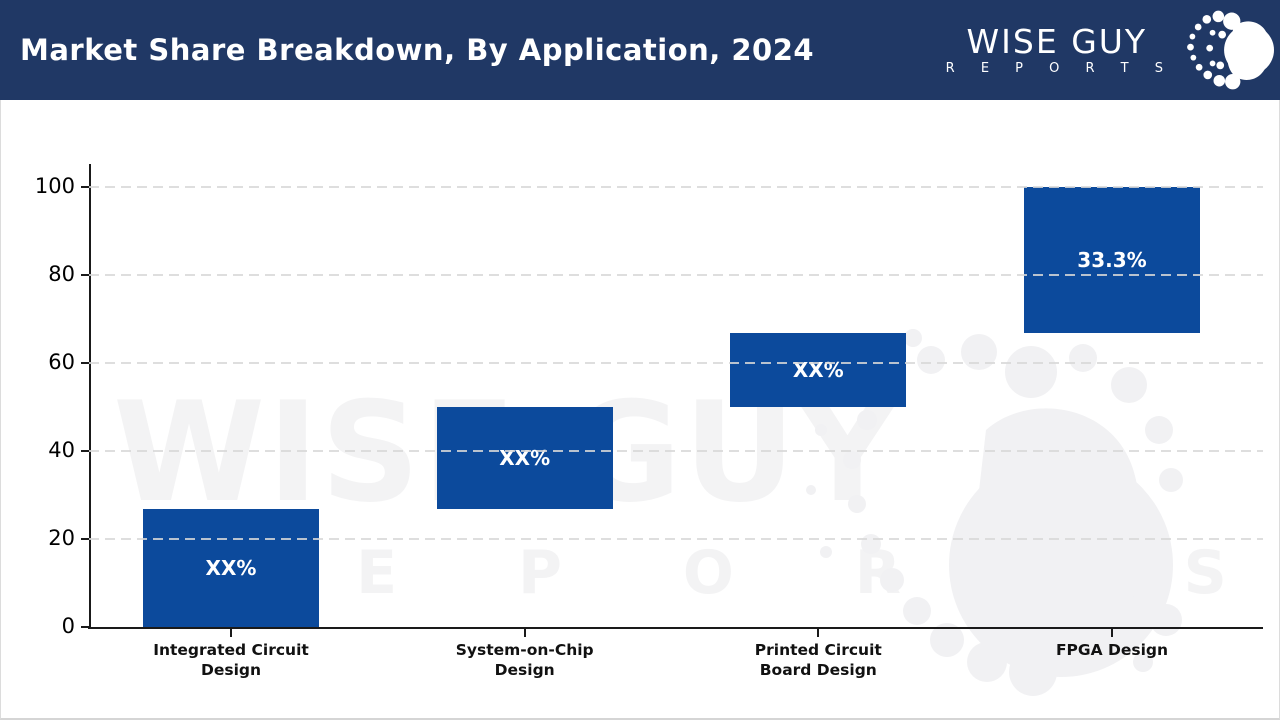  I want to click on x-category-label-0: Integrated Circuit Design, so click(231, 660).